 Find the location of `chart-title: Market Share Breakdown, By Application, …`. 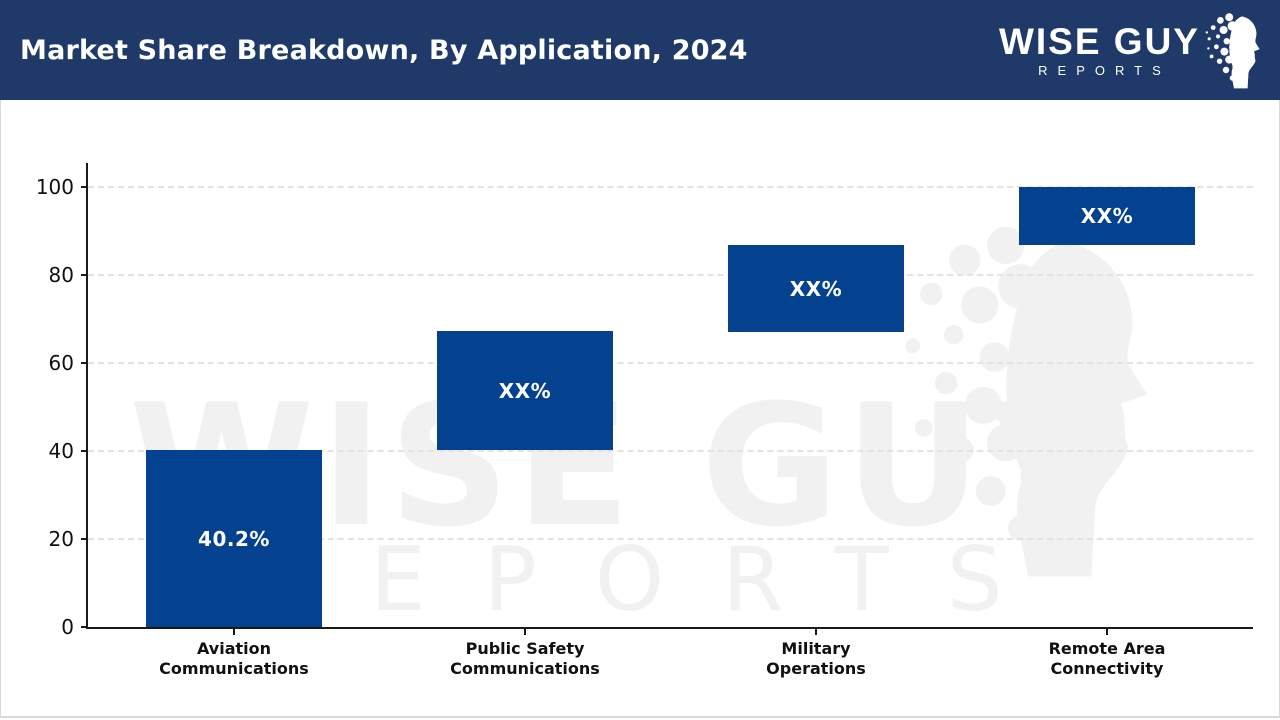

chart-title: Market Share Breakdown, By Application, … is located at coordinates (384, 50).